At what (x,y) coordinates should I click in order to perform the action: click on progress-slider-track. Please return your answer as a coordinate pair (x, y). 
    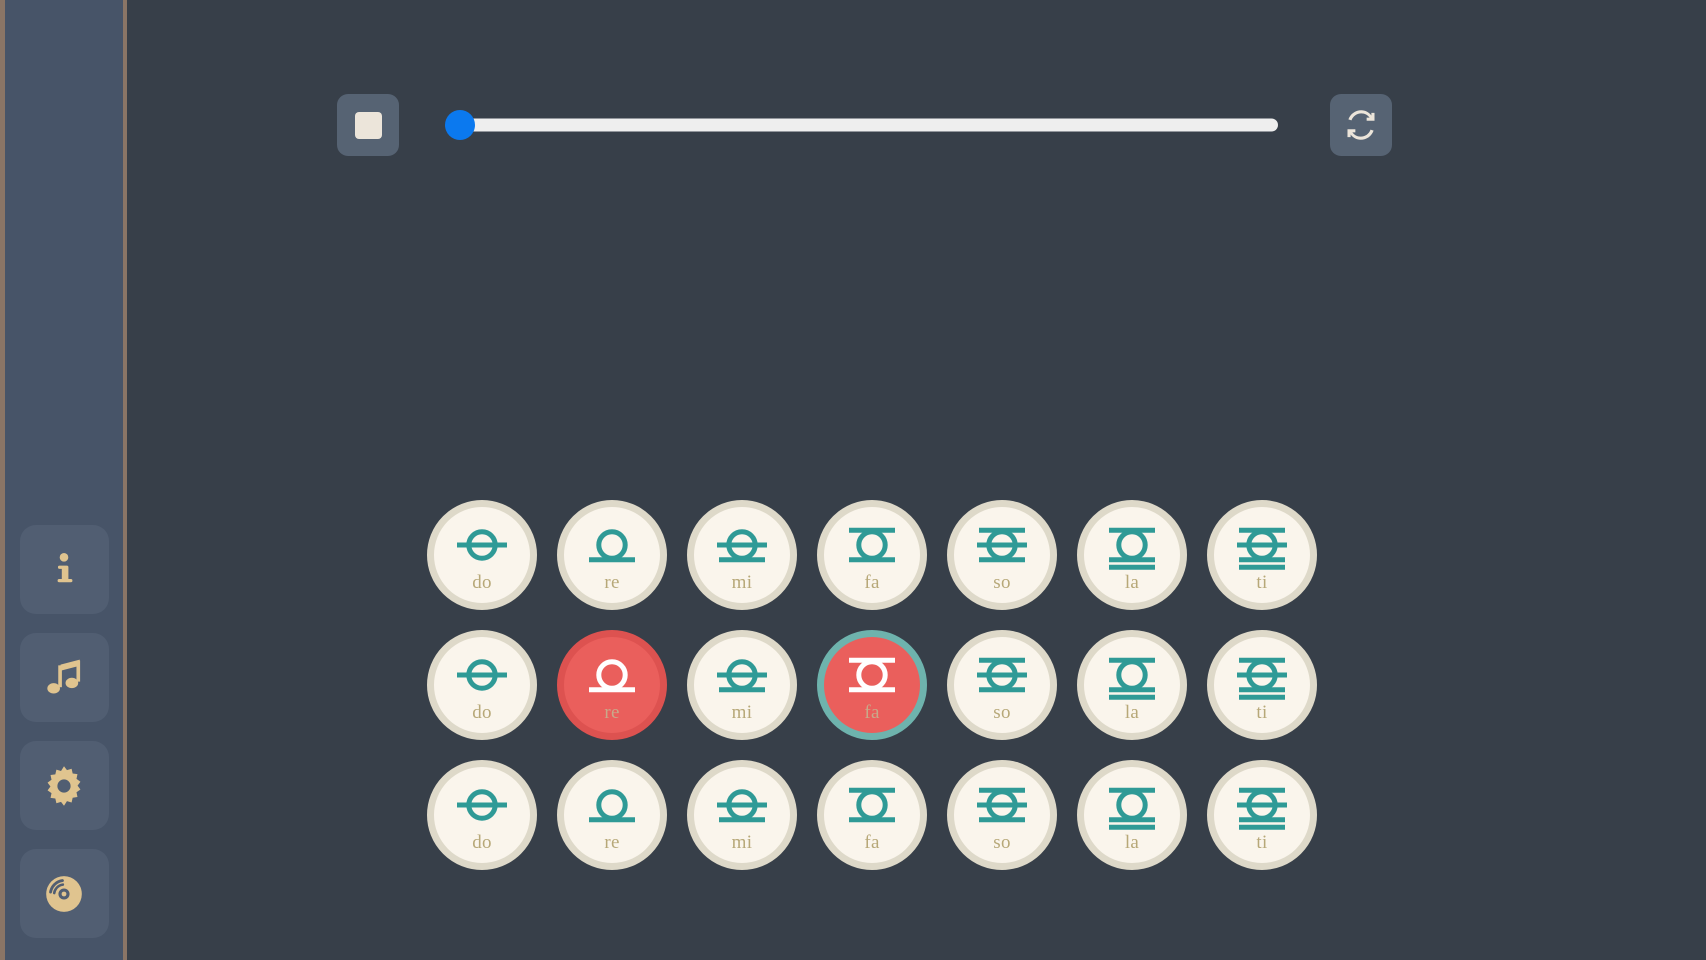
    Looking at the image, I should click on (864, 125).